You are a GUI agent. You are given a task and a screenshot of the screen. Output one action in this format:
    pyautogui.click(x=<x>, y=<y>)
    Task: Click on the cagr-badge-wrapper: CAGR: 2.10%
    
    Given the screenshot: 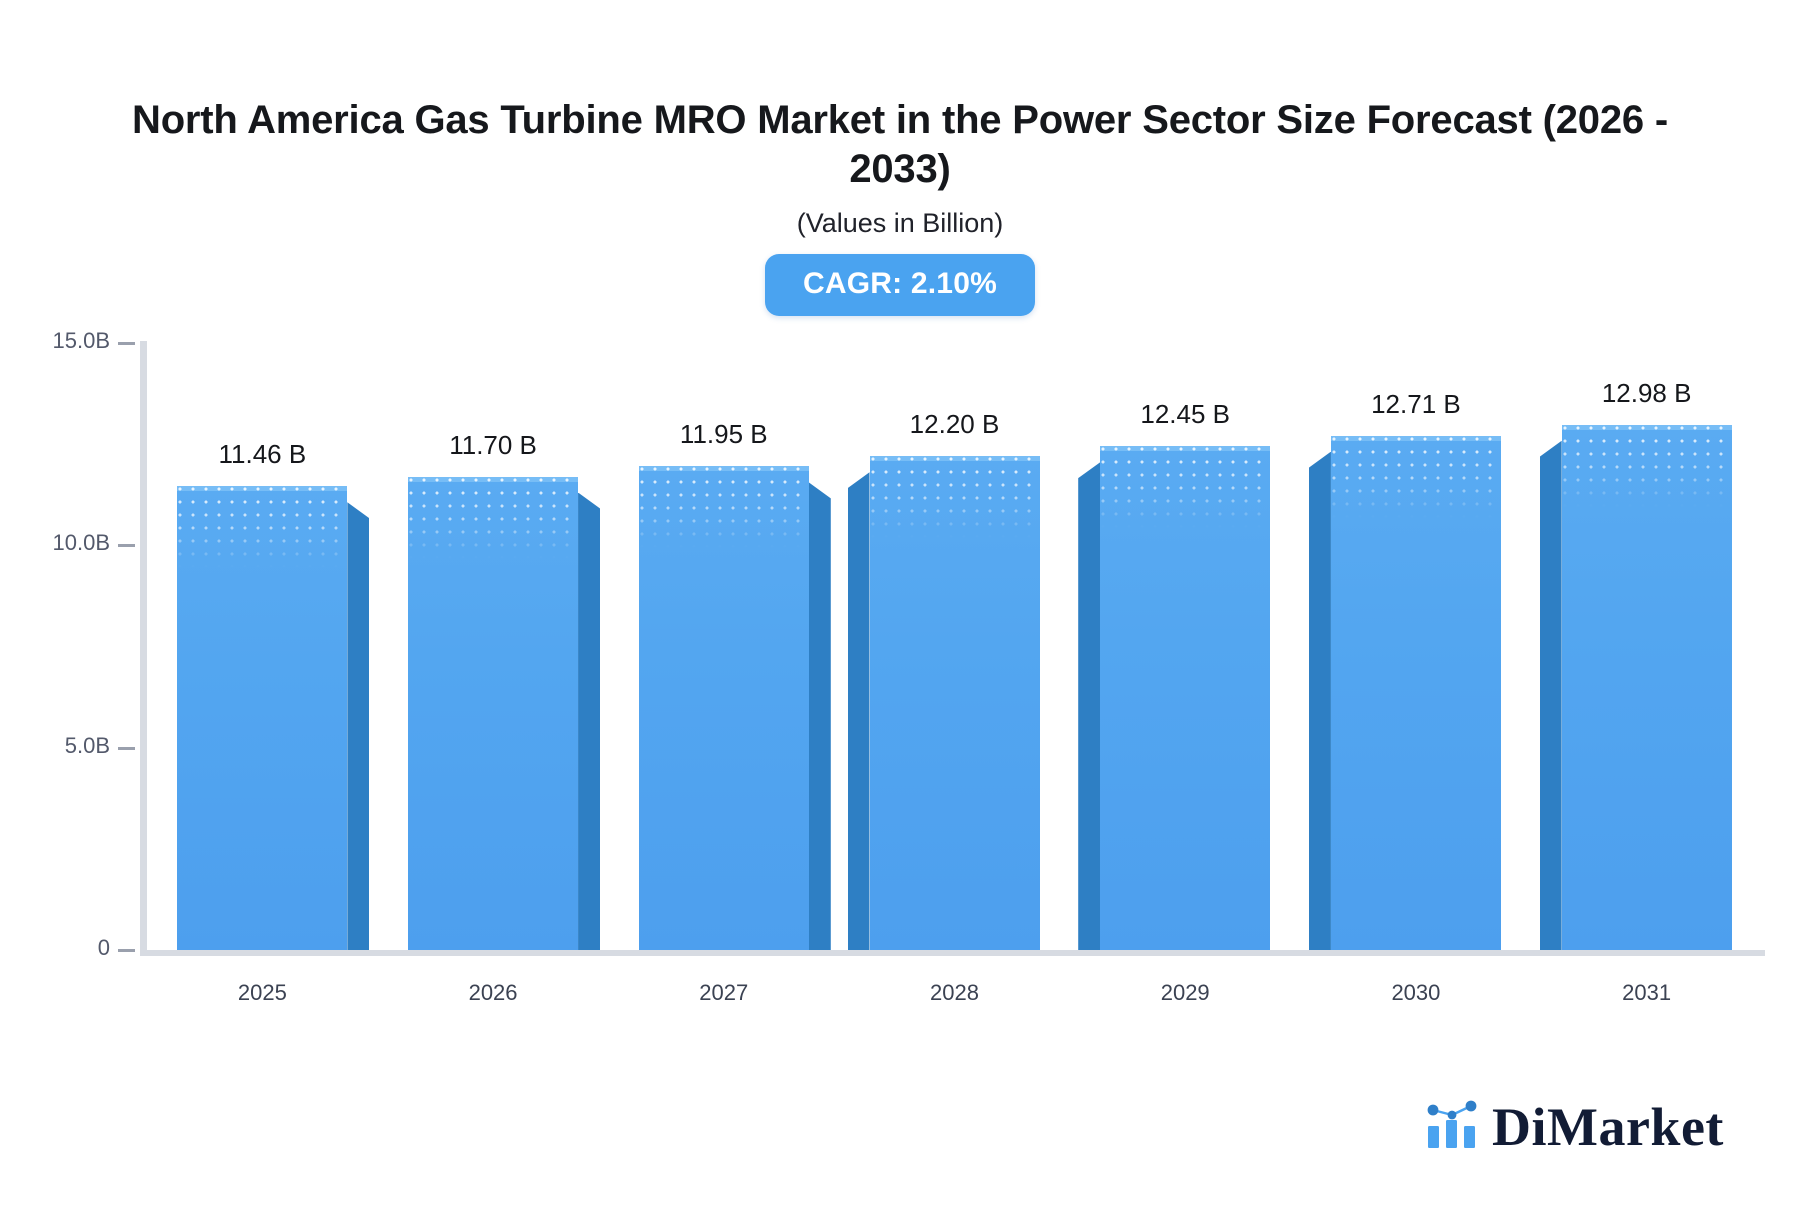 What is the action you would take?
    pyautogui.click(x=900, y=285)
    